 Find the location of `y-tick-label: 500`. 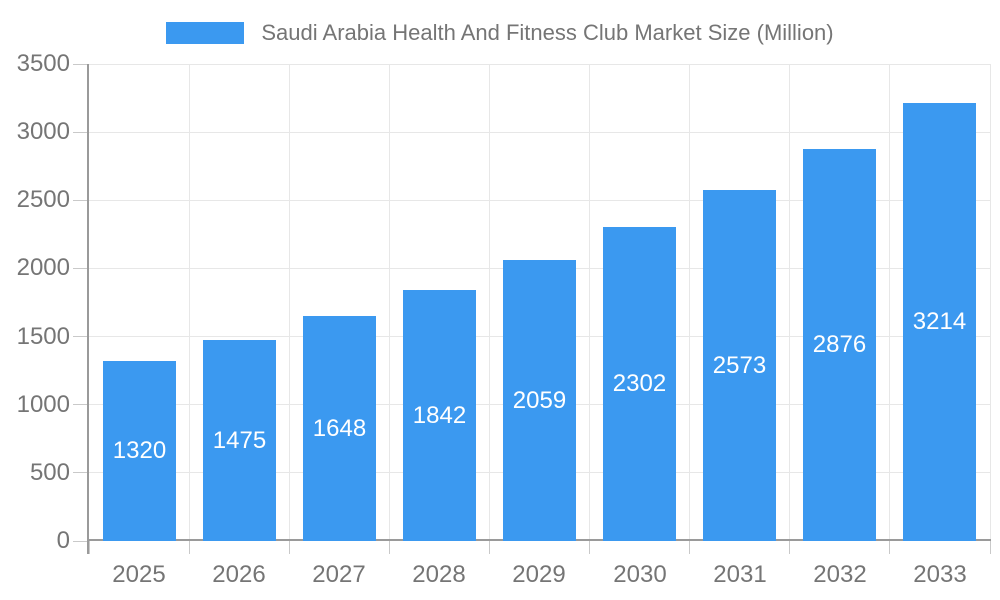

y-tick-label: 500 is located at coordinates (49, 472).